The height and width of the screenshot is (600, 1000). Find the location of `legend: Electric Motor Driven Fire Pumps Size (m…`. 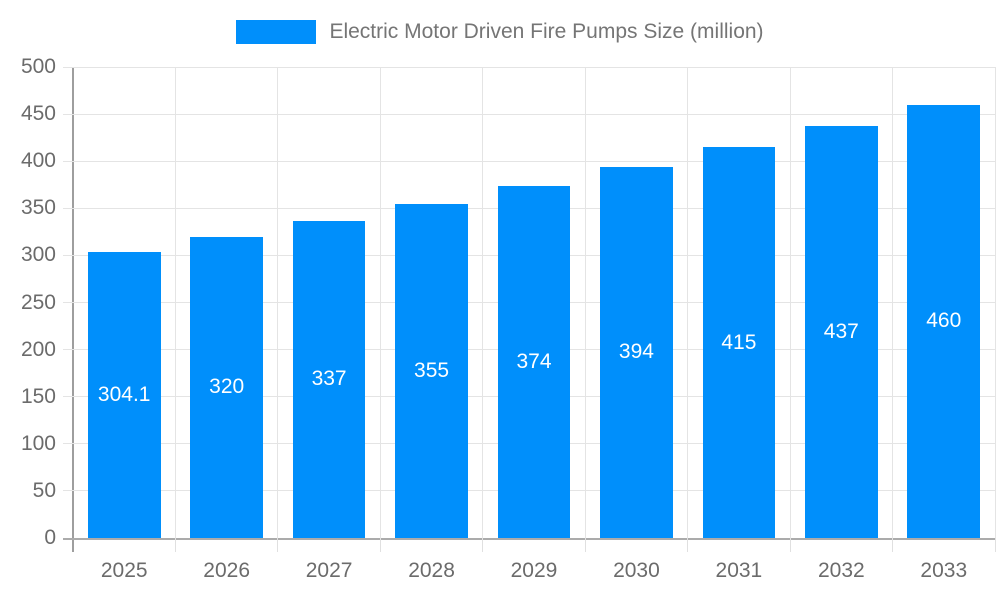

legend: Electric Motor Driven Fire Pumps Size (m… is located at coordinates (500, 32).